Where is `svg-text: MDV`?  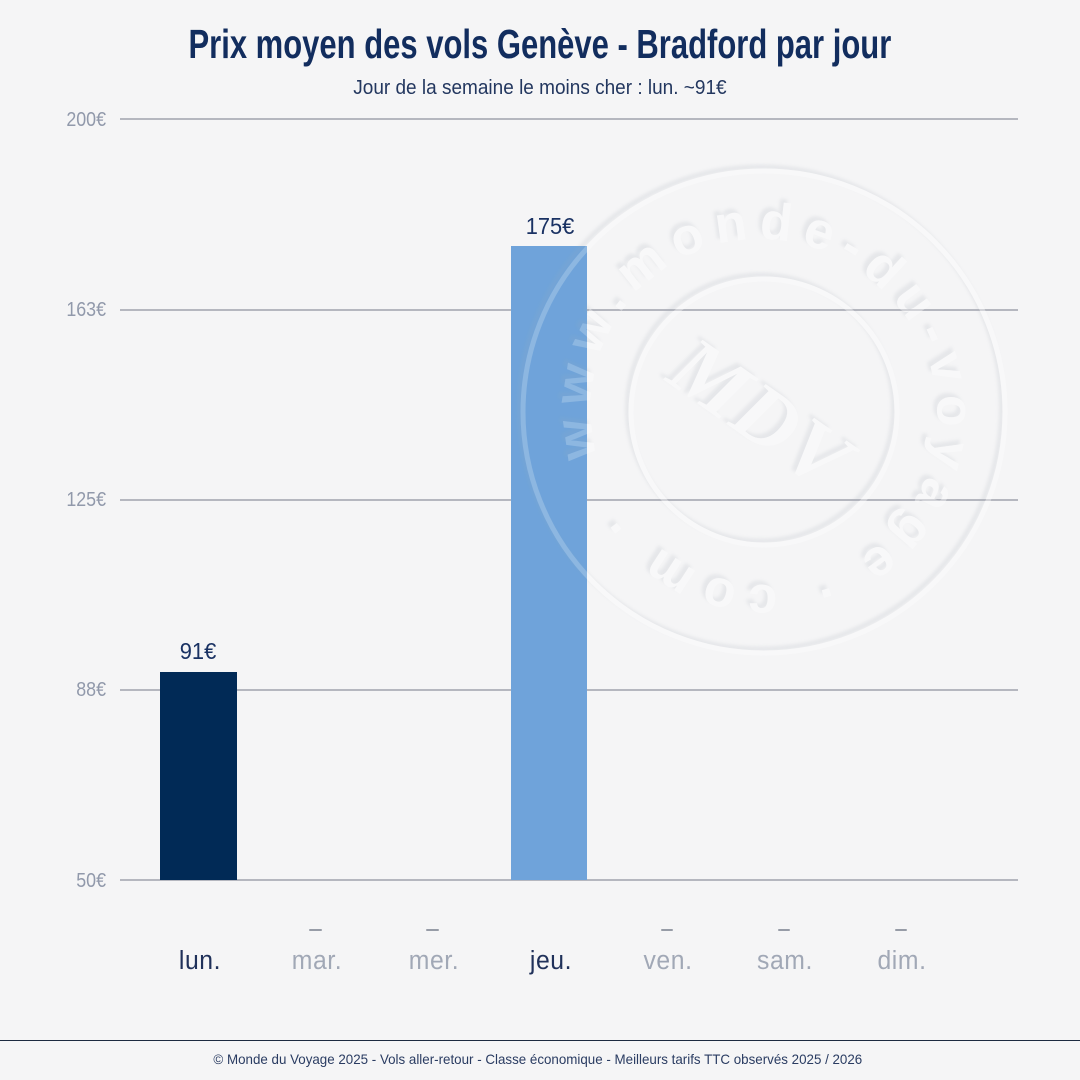
svg-text: MDV is located at coordinates (761, 414).